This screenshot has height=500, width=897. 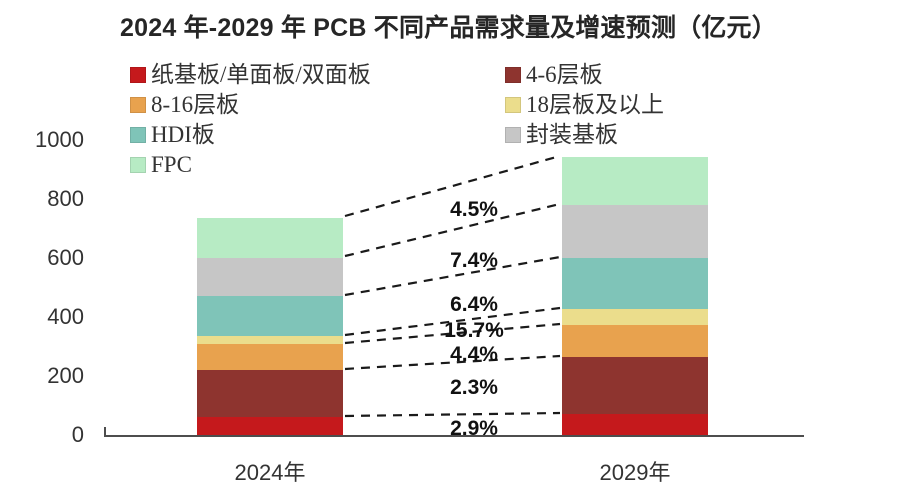 I want to click on x-tick-label-2029: 2029年, so click(x=635, y=472).